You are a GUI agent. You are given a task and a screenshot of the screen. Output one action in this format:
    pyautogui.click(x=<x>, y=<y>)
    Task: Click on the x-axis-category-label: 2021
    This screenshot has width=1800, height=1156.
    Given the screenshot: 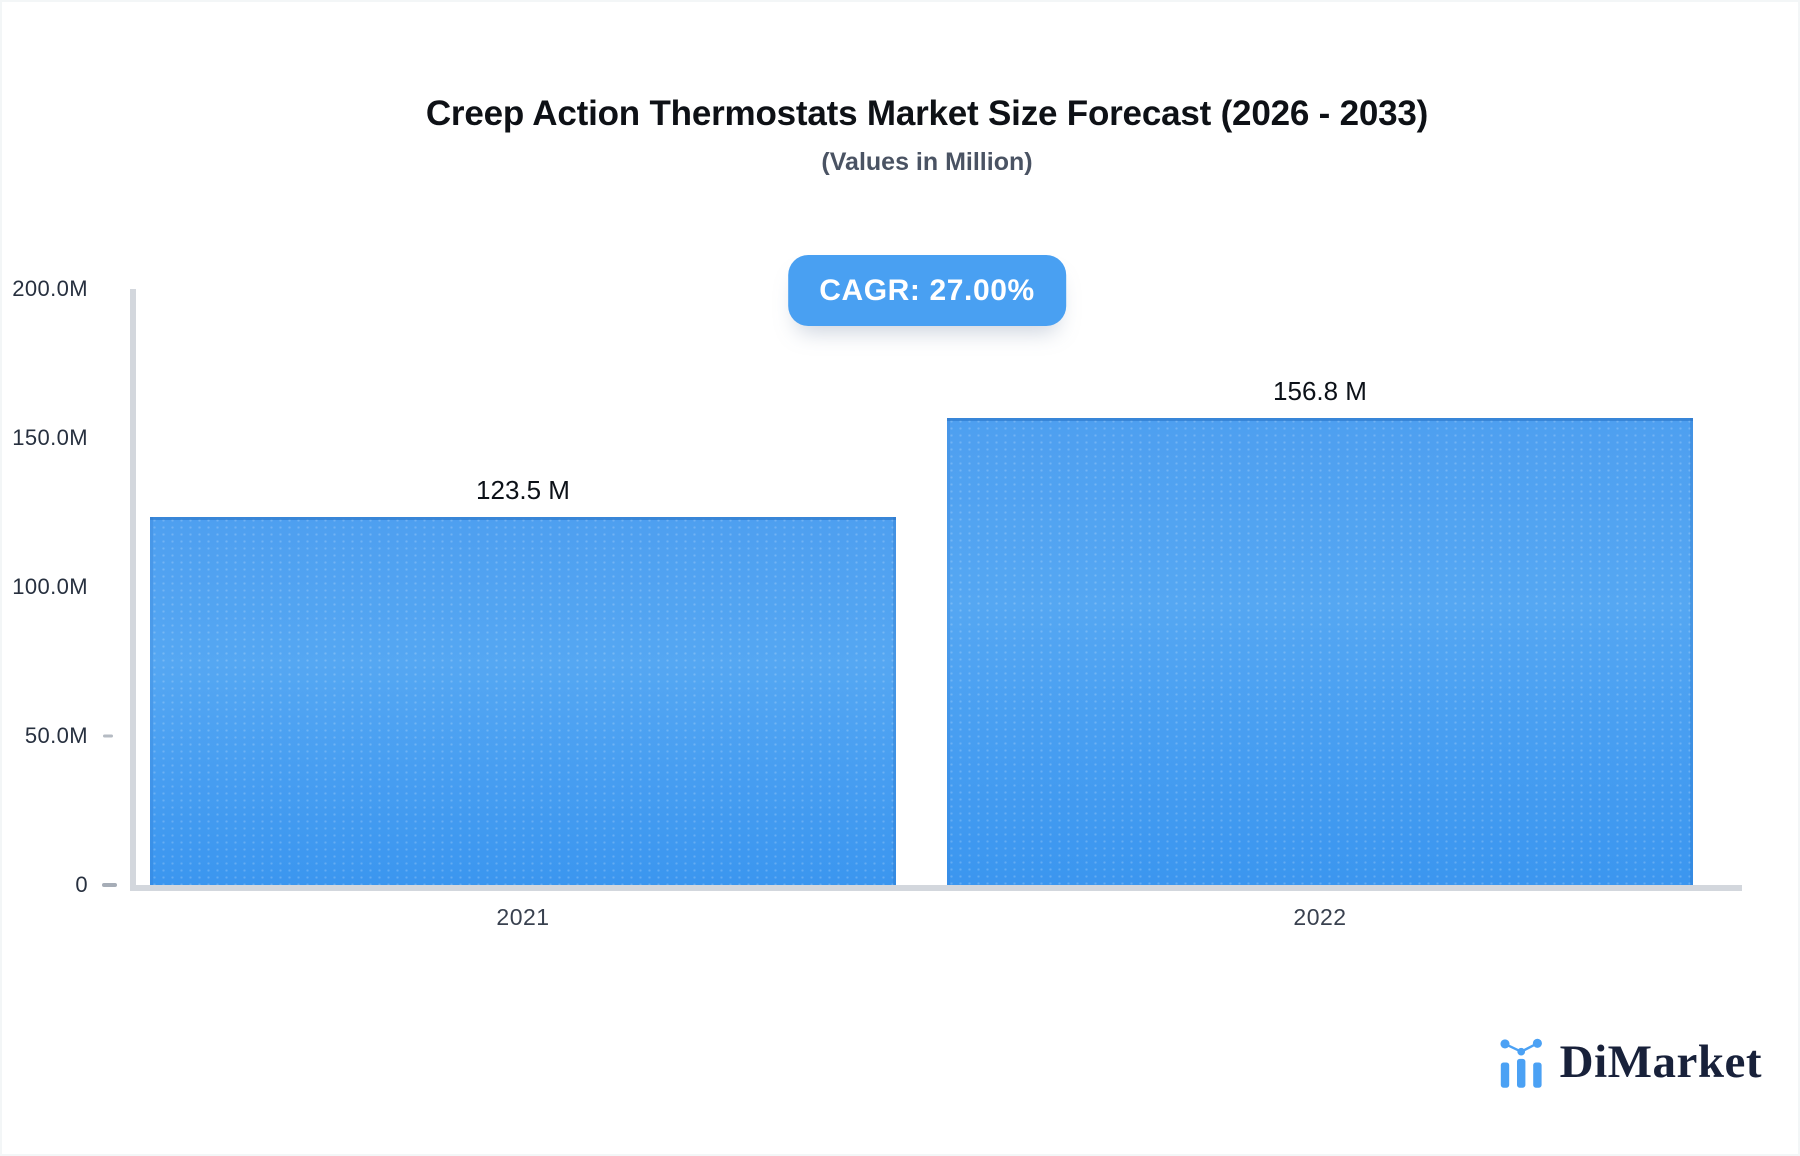 What is the action you would take?
    pyautogui.click(x=523, y=917)
    